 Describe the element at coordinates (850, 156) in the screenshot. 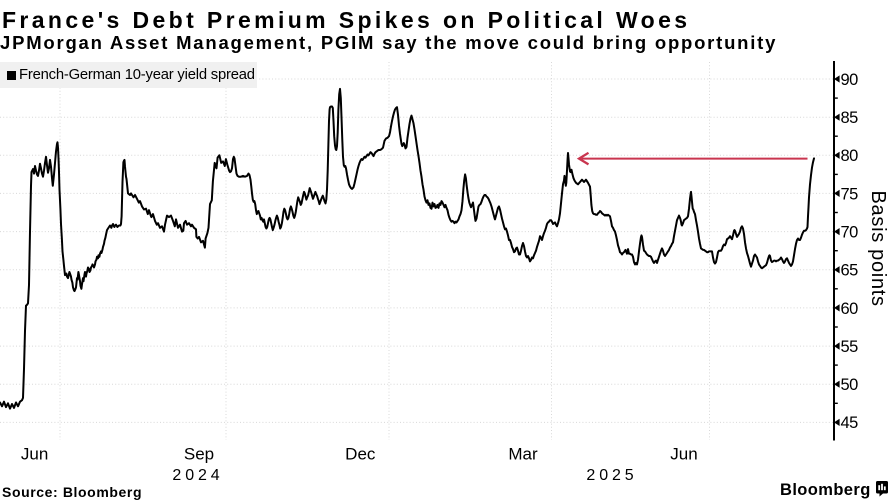

I see `svg-text: 80` at that location.